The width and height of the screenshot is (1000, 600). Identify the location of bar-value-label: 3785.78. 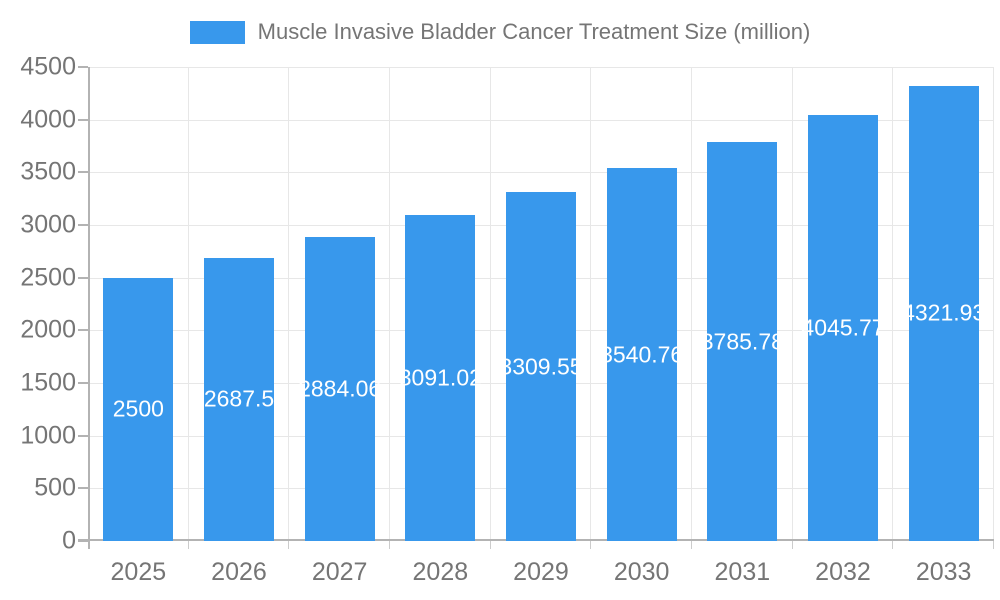
(742, 341).